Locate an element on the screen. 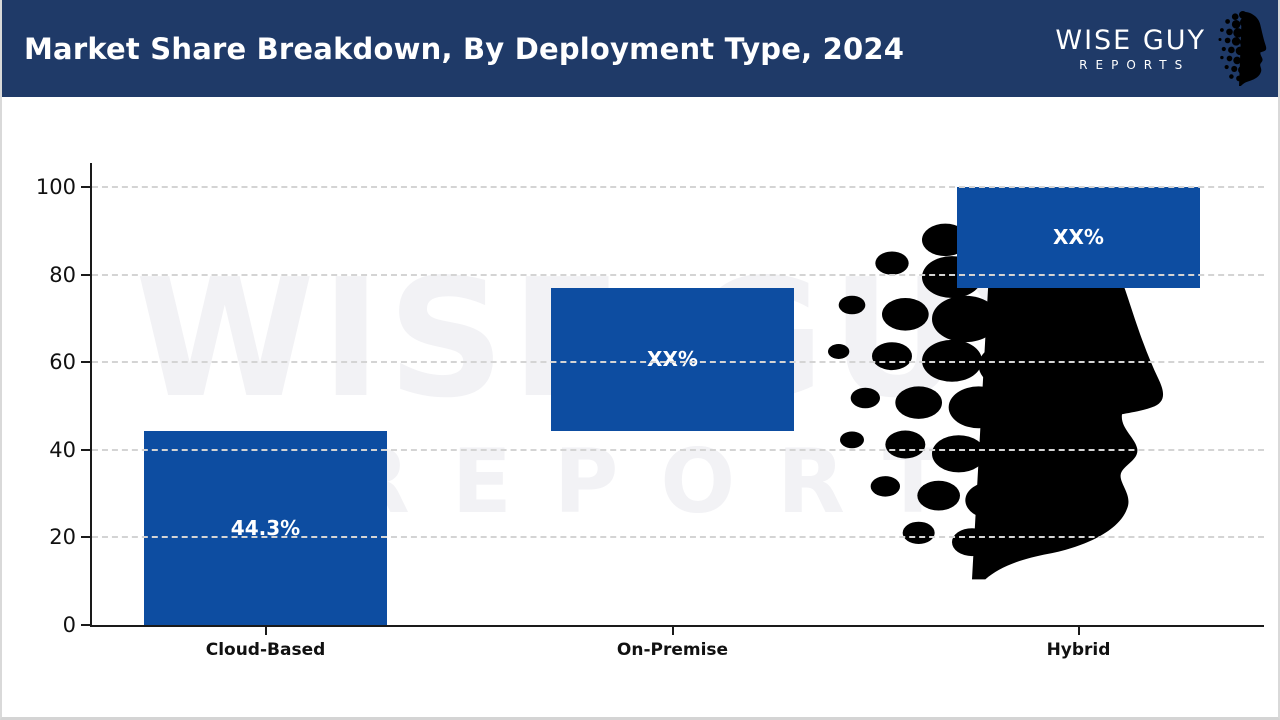 Image resolution: width=1280 pixels, height=720 pixels. logo-text: WISE GUY REPORTS is located at coordinates (1130, 49).